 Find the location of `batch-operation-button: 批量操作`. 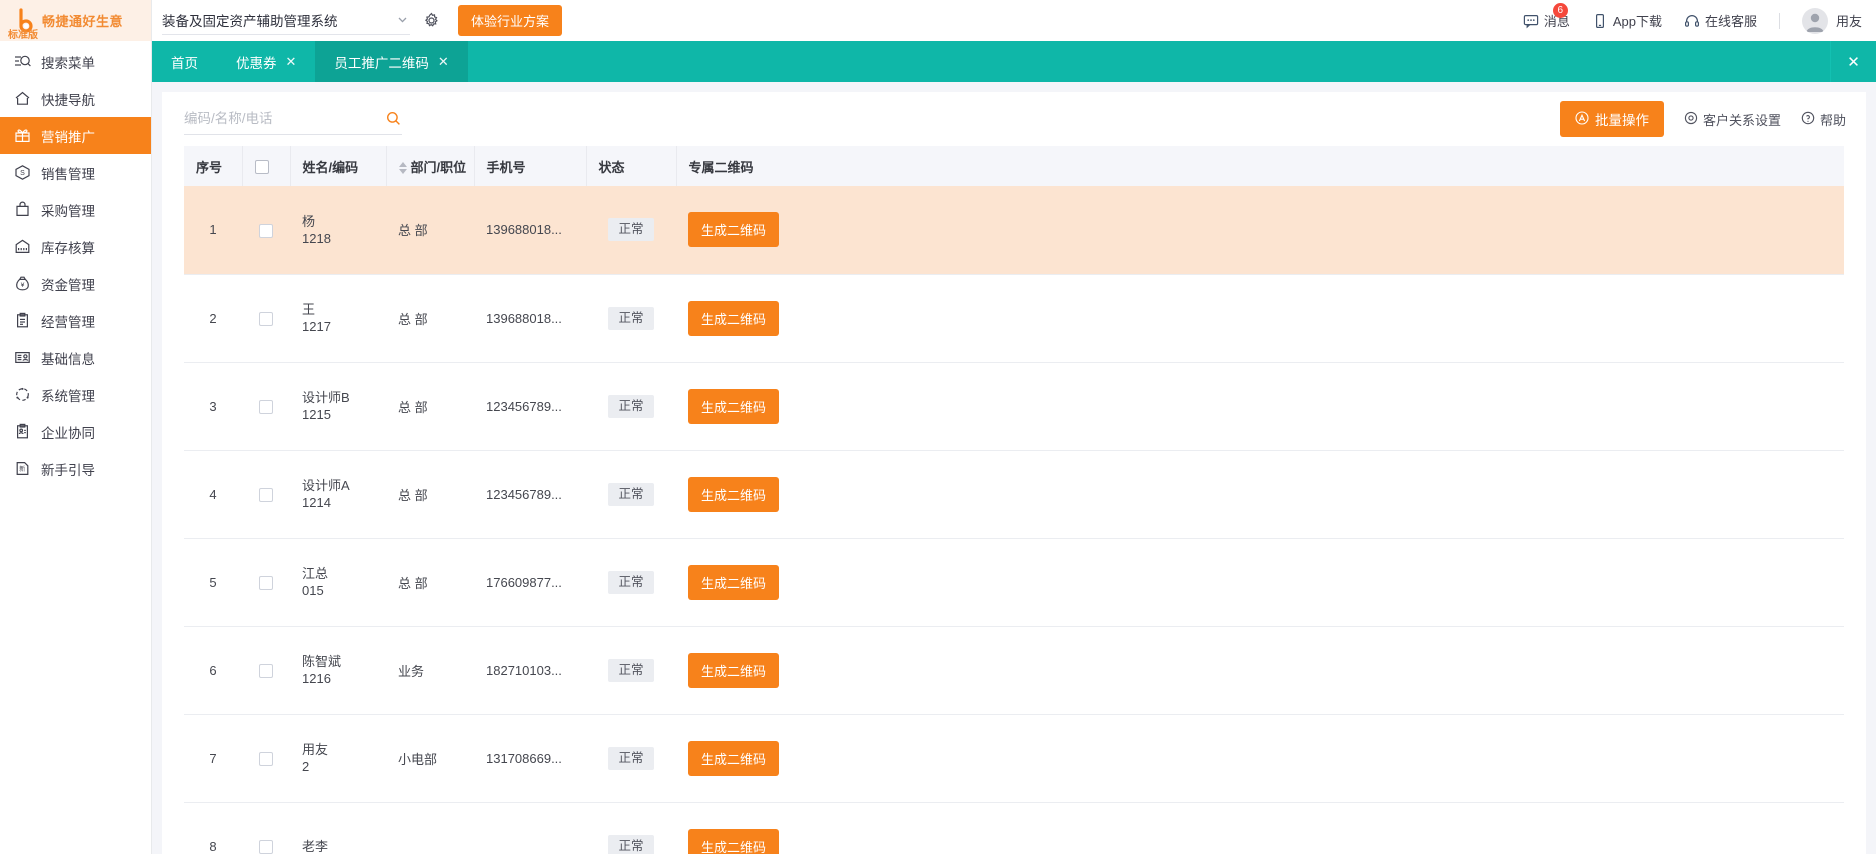

batch-operation-button: 批量操作 is located at coordinates (1611, 119).